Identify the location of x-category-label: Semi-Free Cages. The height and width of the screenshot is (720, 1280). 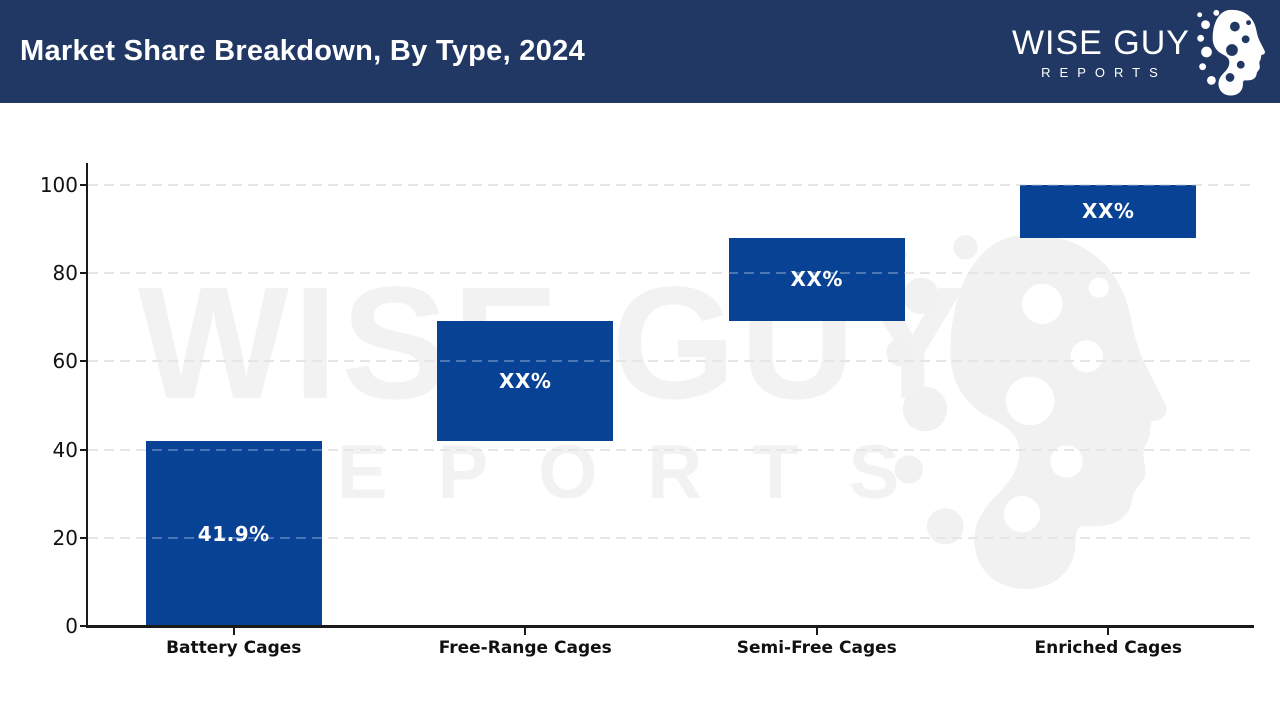
(816, 648).